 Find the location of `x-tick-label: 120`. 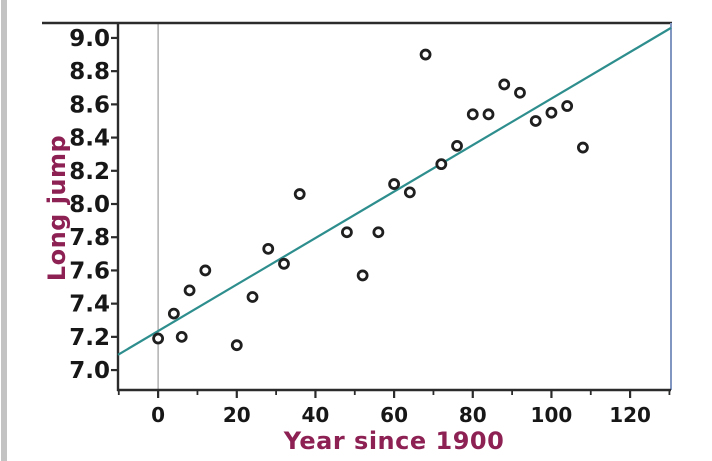

x-tick-label: 120 is located at coordinates (630, 415).